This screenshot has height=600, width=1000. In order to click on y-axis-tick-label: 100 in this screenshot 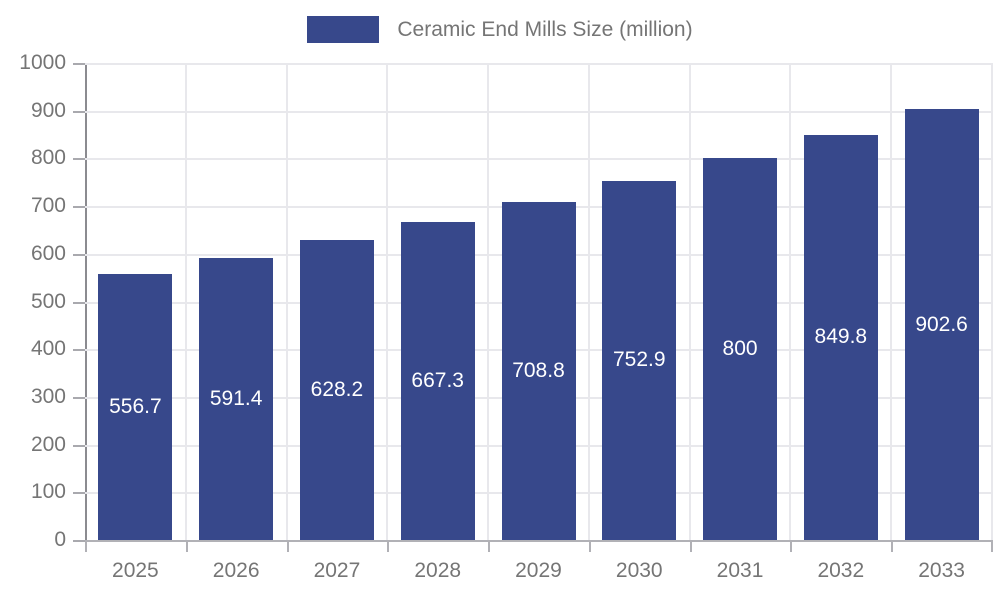, I will do `click(48, 492)`.